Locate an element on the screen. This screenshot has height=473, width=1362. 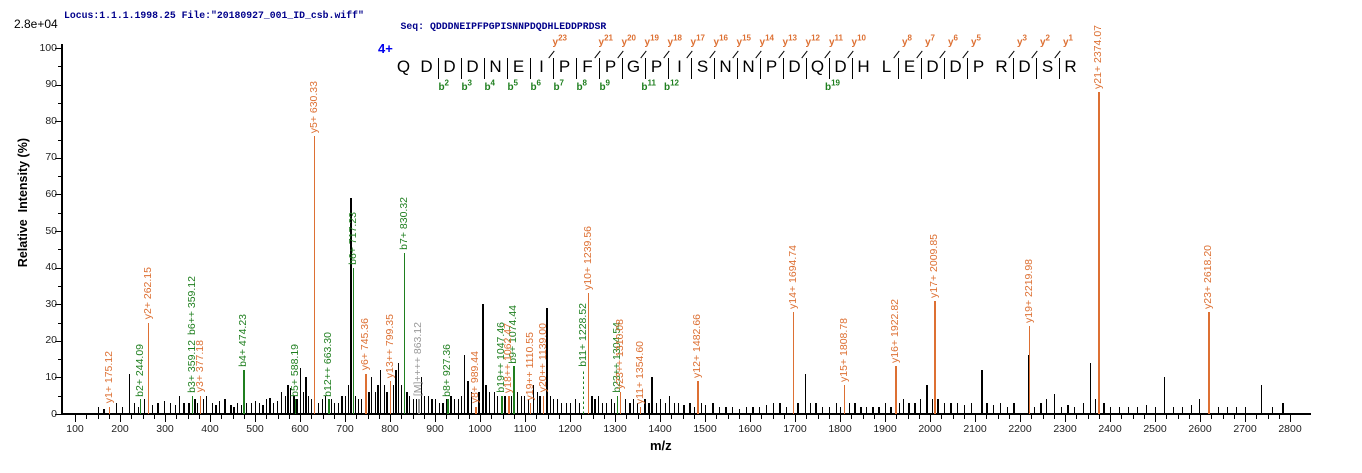
y-axis-line is located at coordinates (62, 229).